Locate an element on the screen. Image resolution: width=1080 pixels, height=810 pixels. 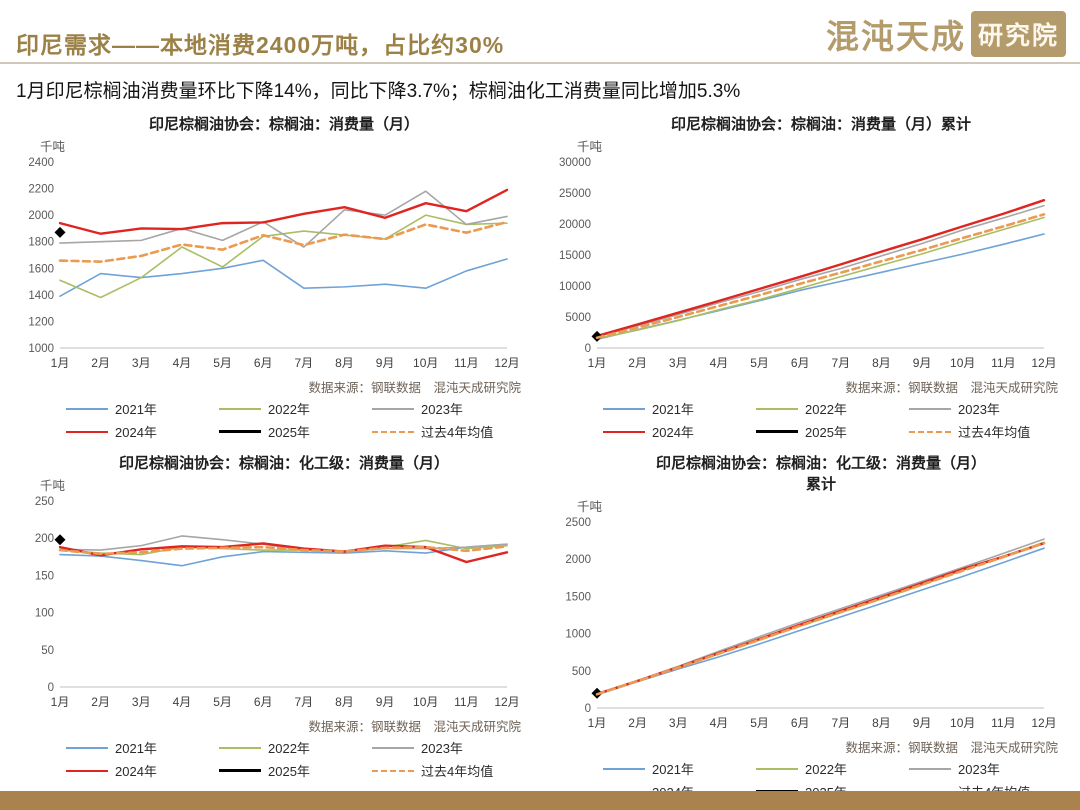
svg-text: 1400 is located at coordinates (41, 296).